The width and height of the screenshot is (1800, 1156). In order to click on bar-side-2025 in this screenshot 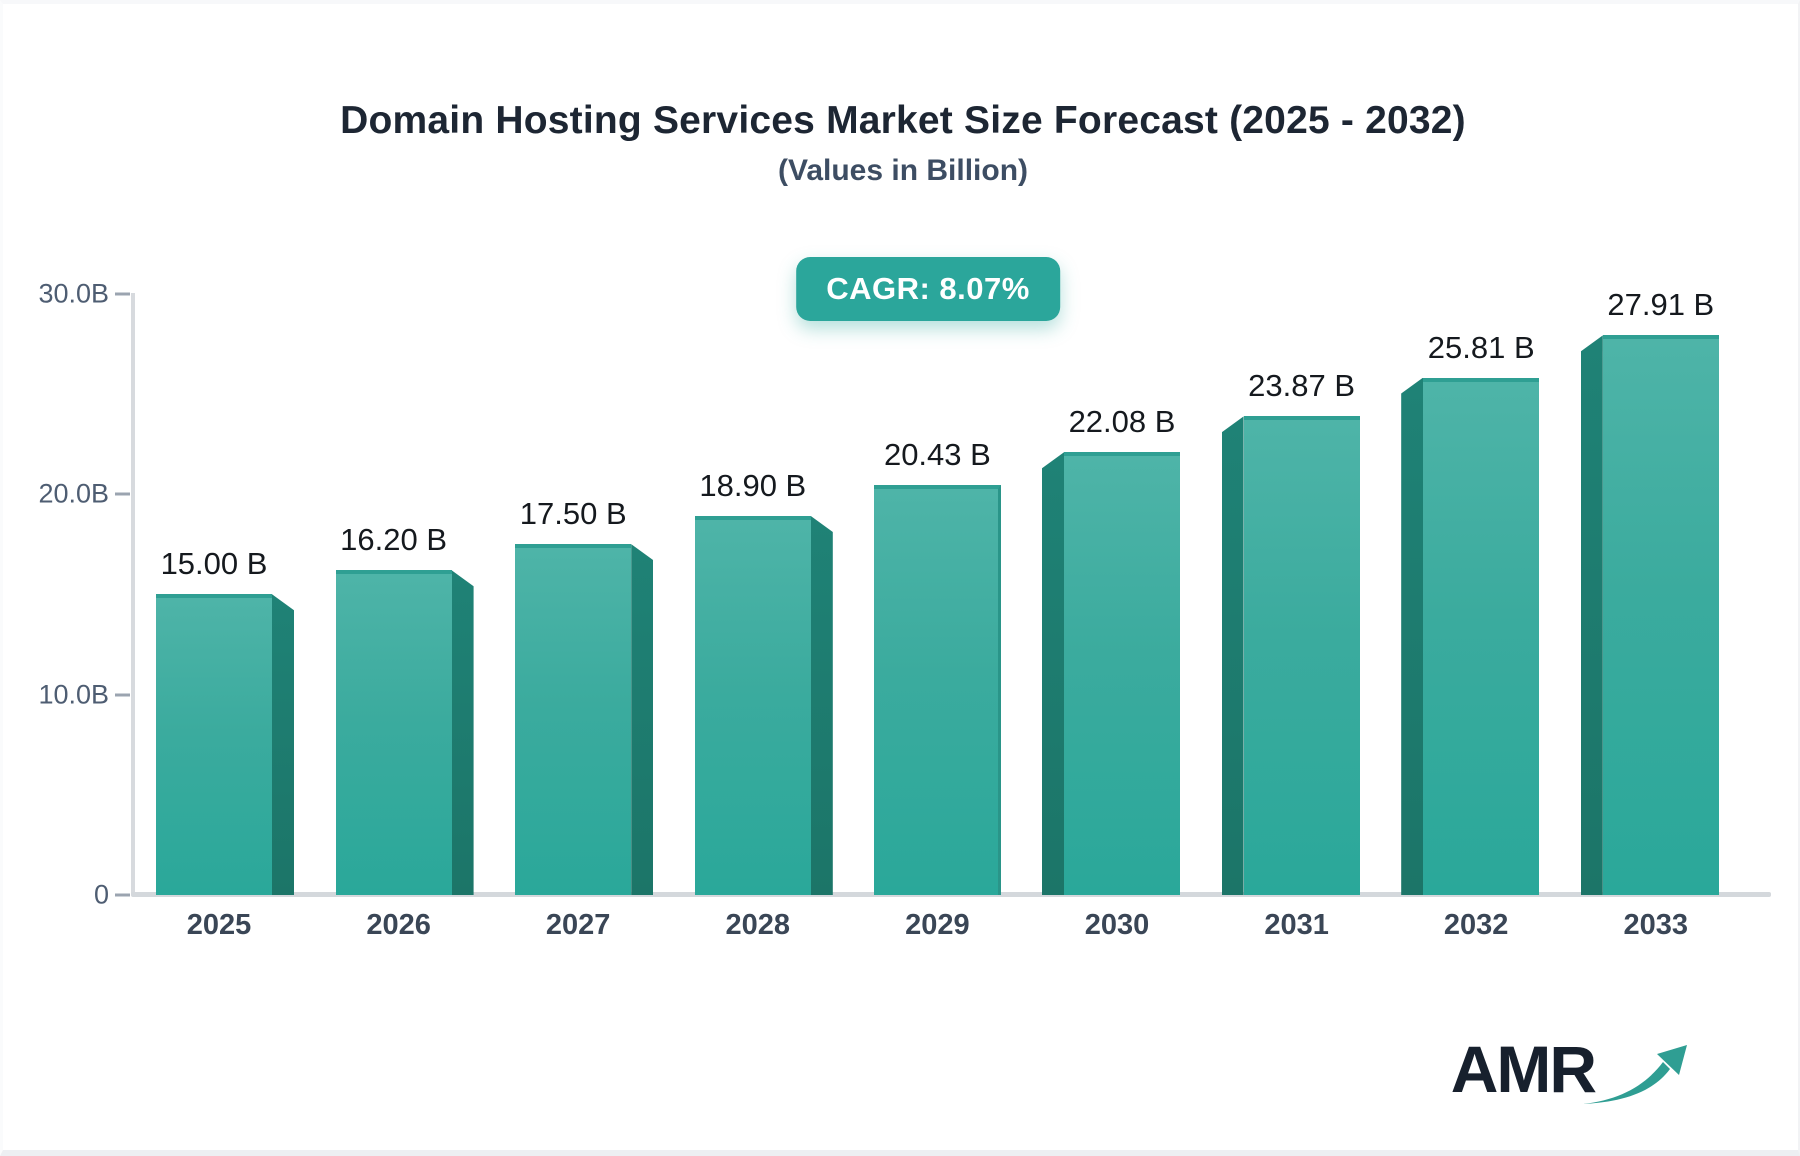, I will do `click(283, 744)`.